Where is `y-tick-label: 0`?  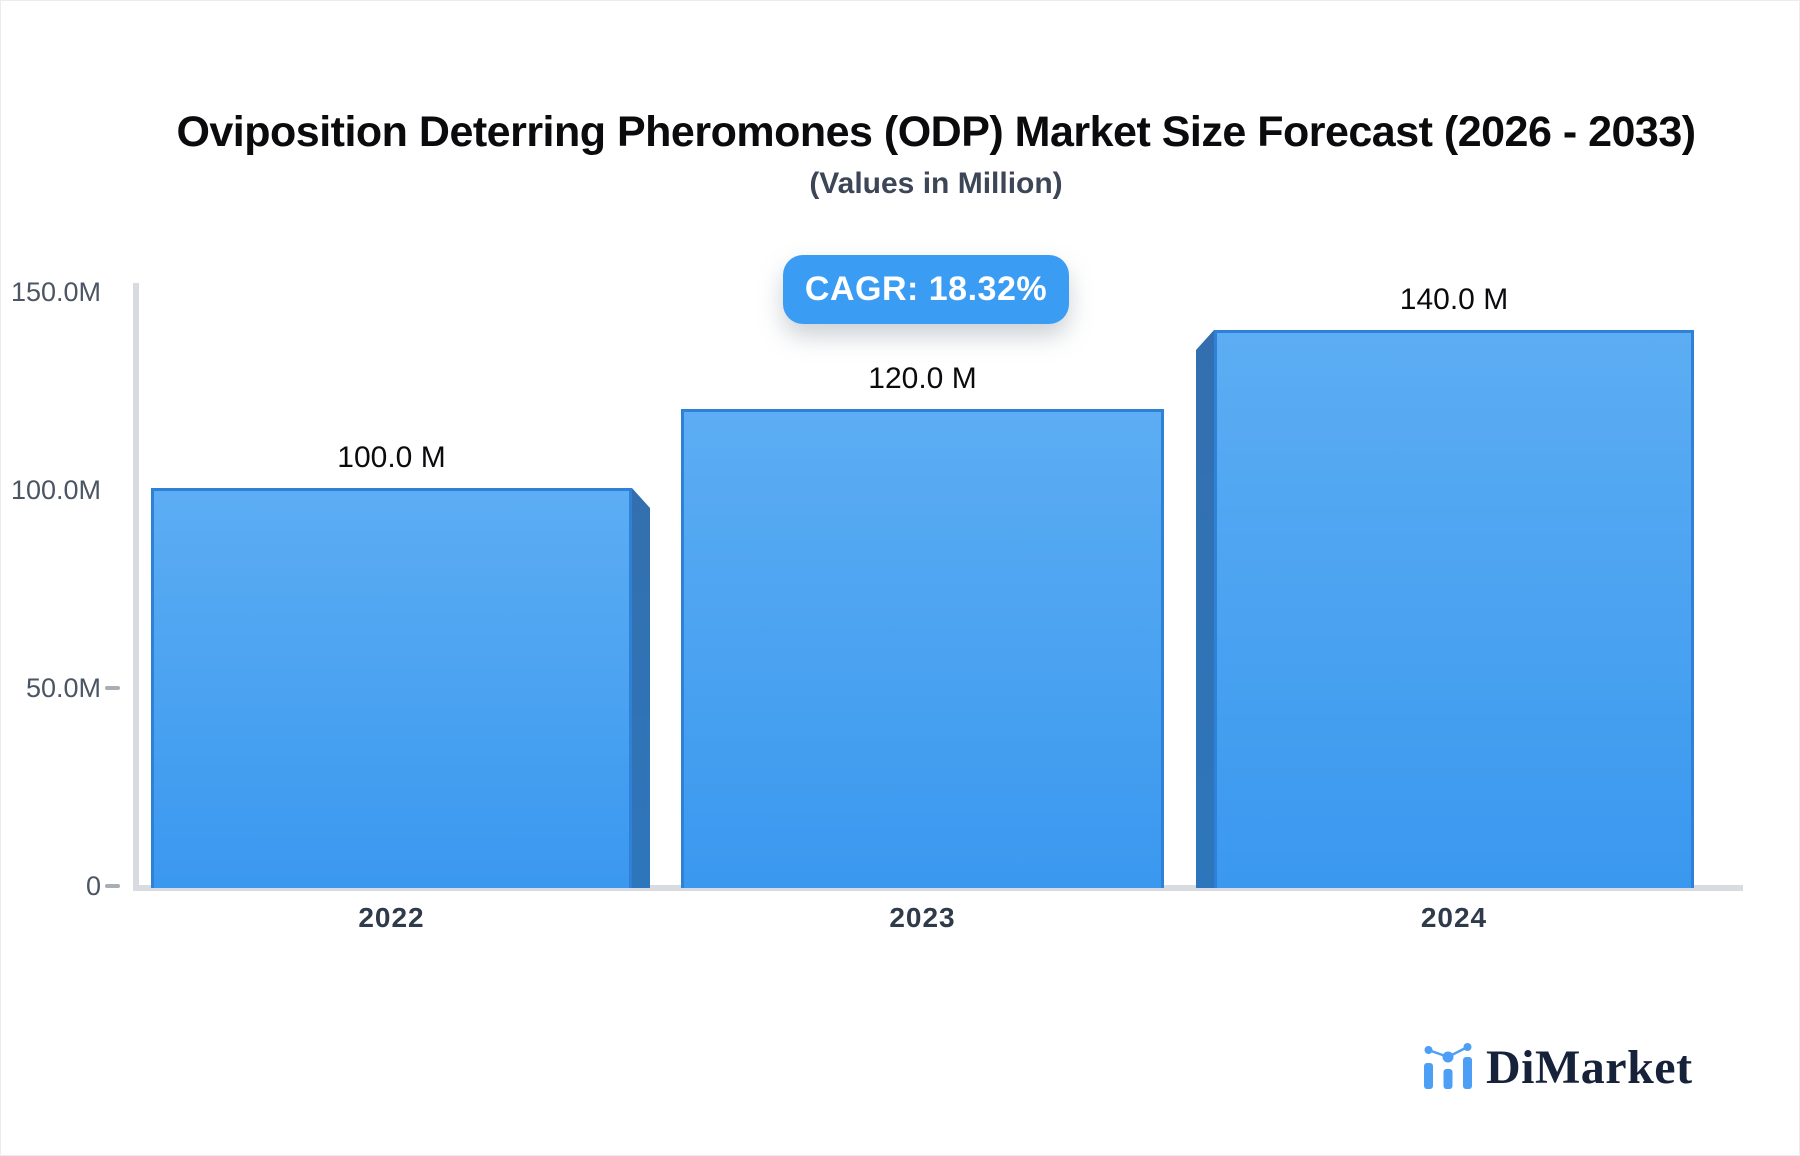
y-tick-label: 0 is located at coordinates (93, 886).